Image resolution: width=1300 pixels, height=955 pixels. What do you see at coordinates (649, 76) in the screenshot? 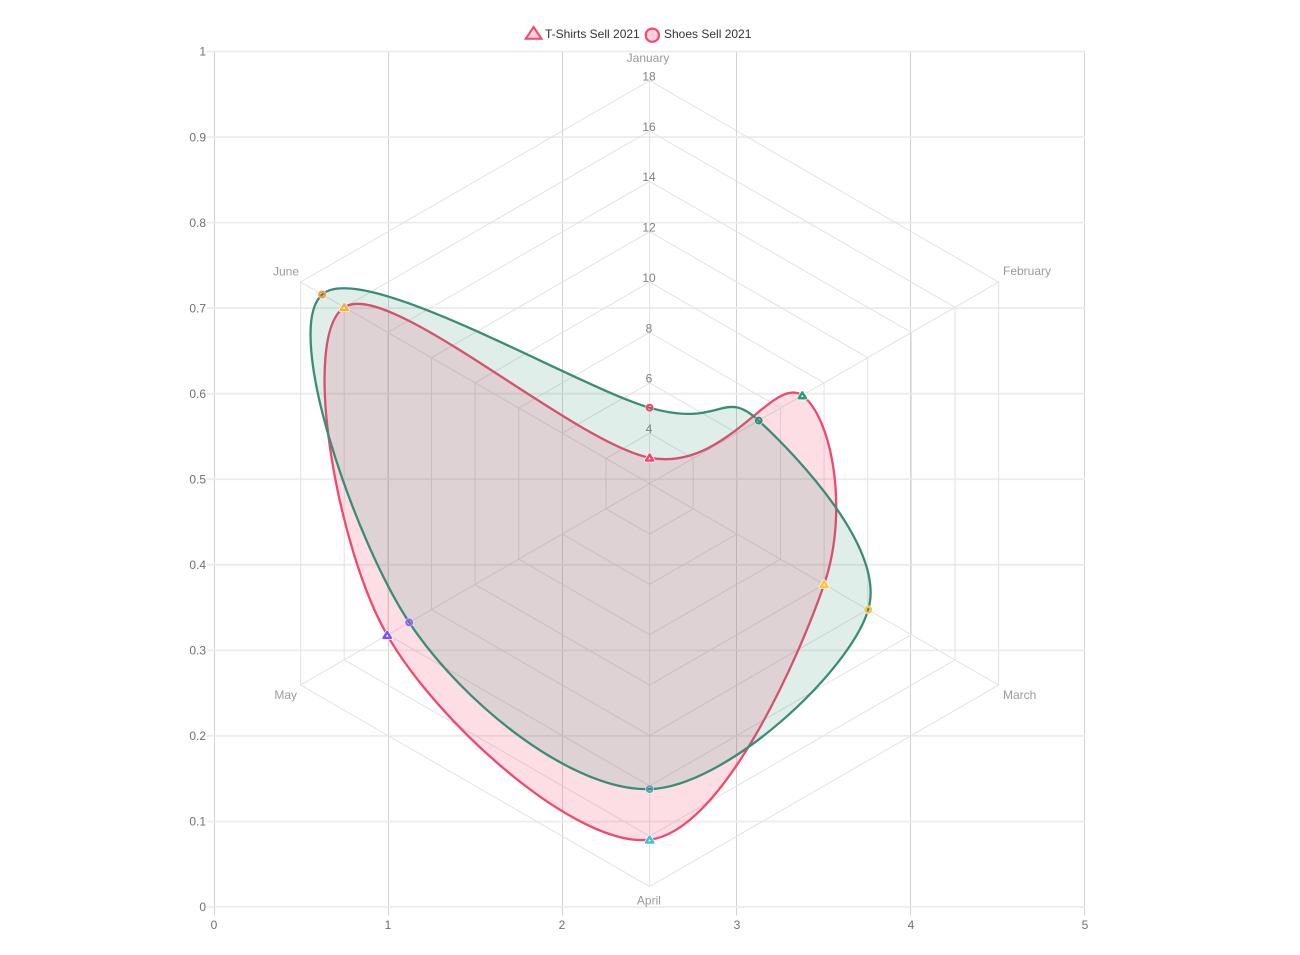
I see `svg-text: 18` at bounding box center [649, 76].